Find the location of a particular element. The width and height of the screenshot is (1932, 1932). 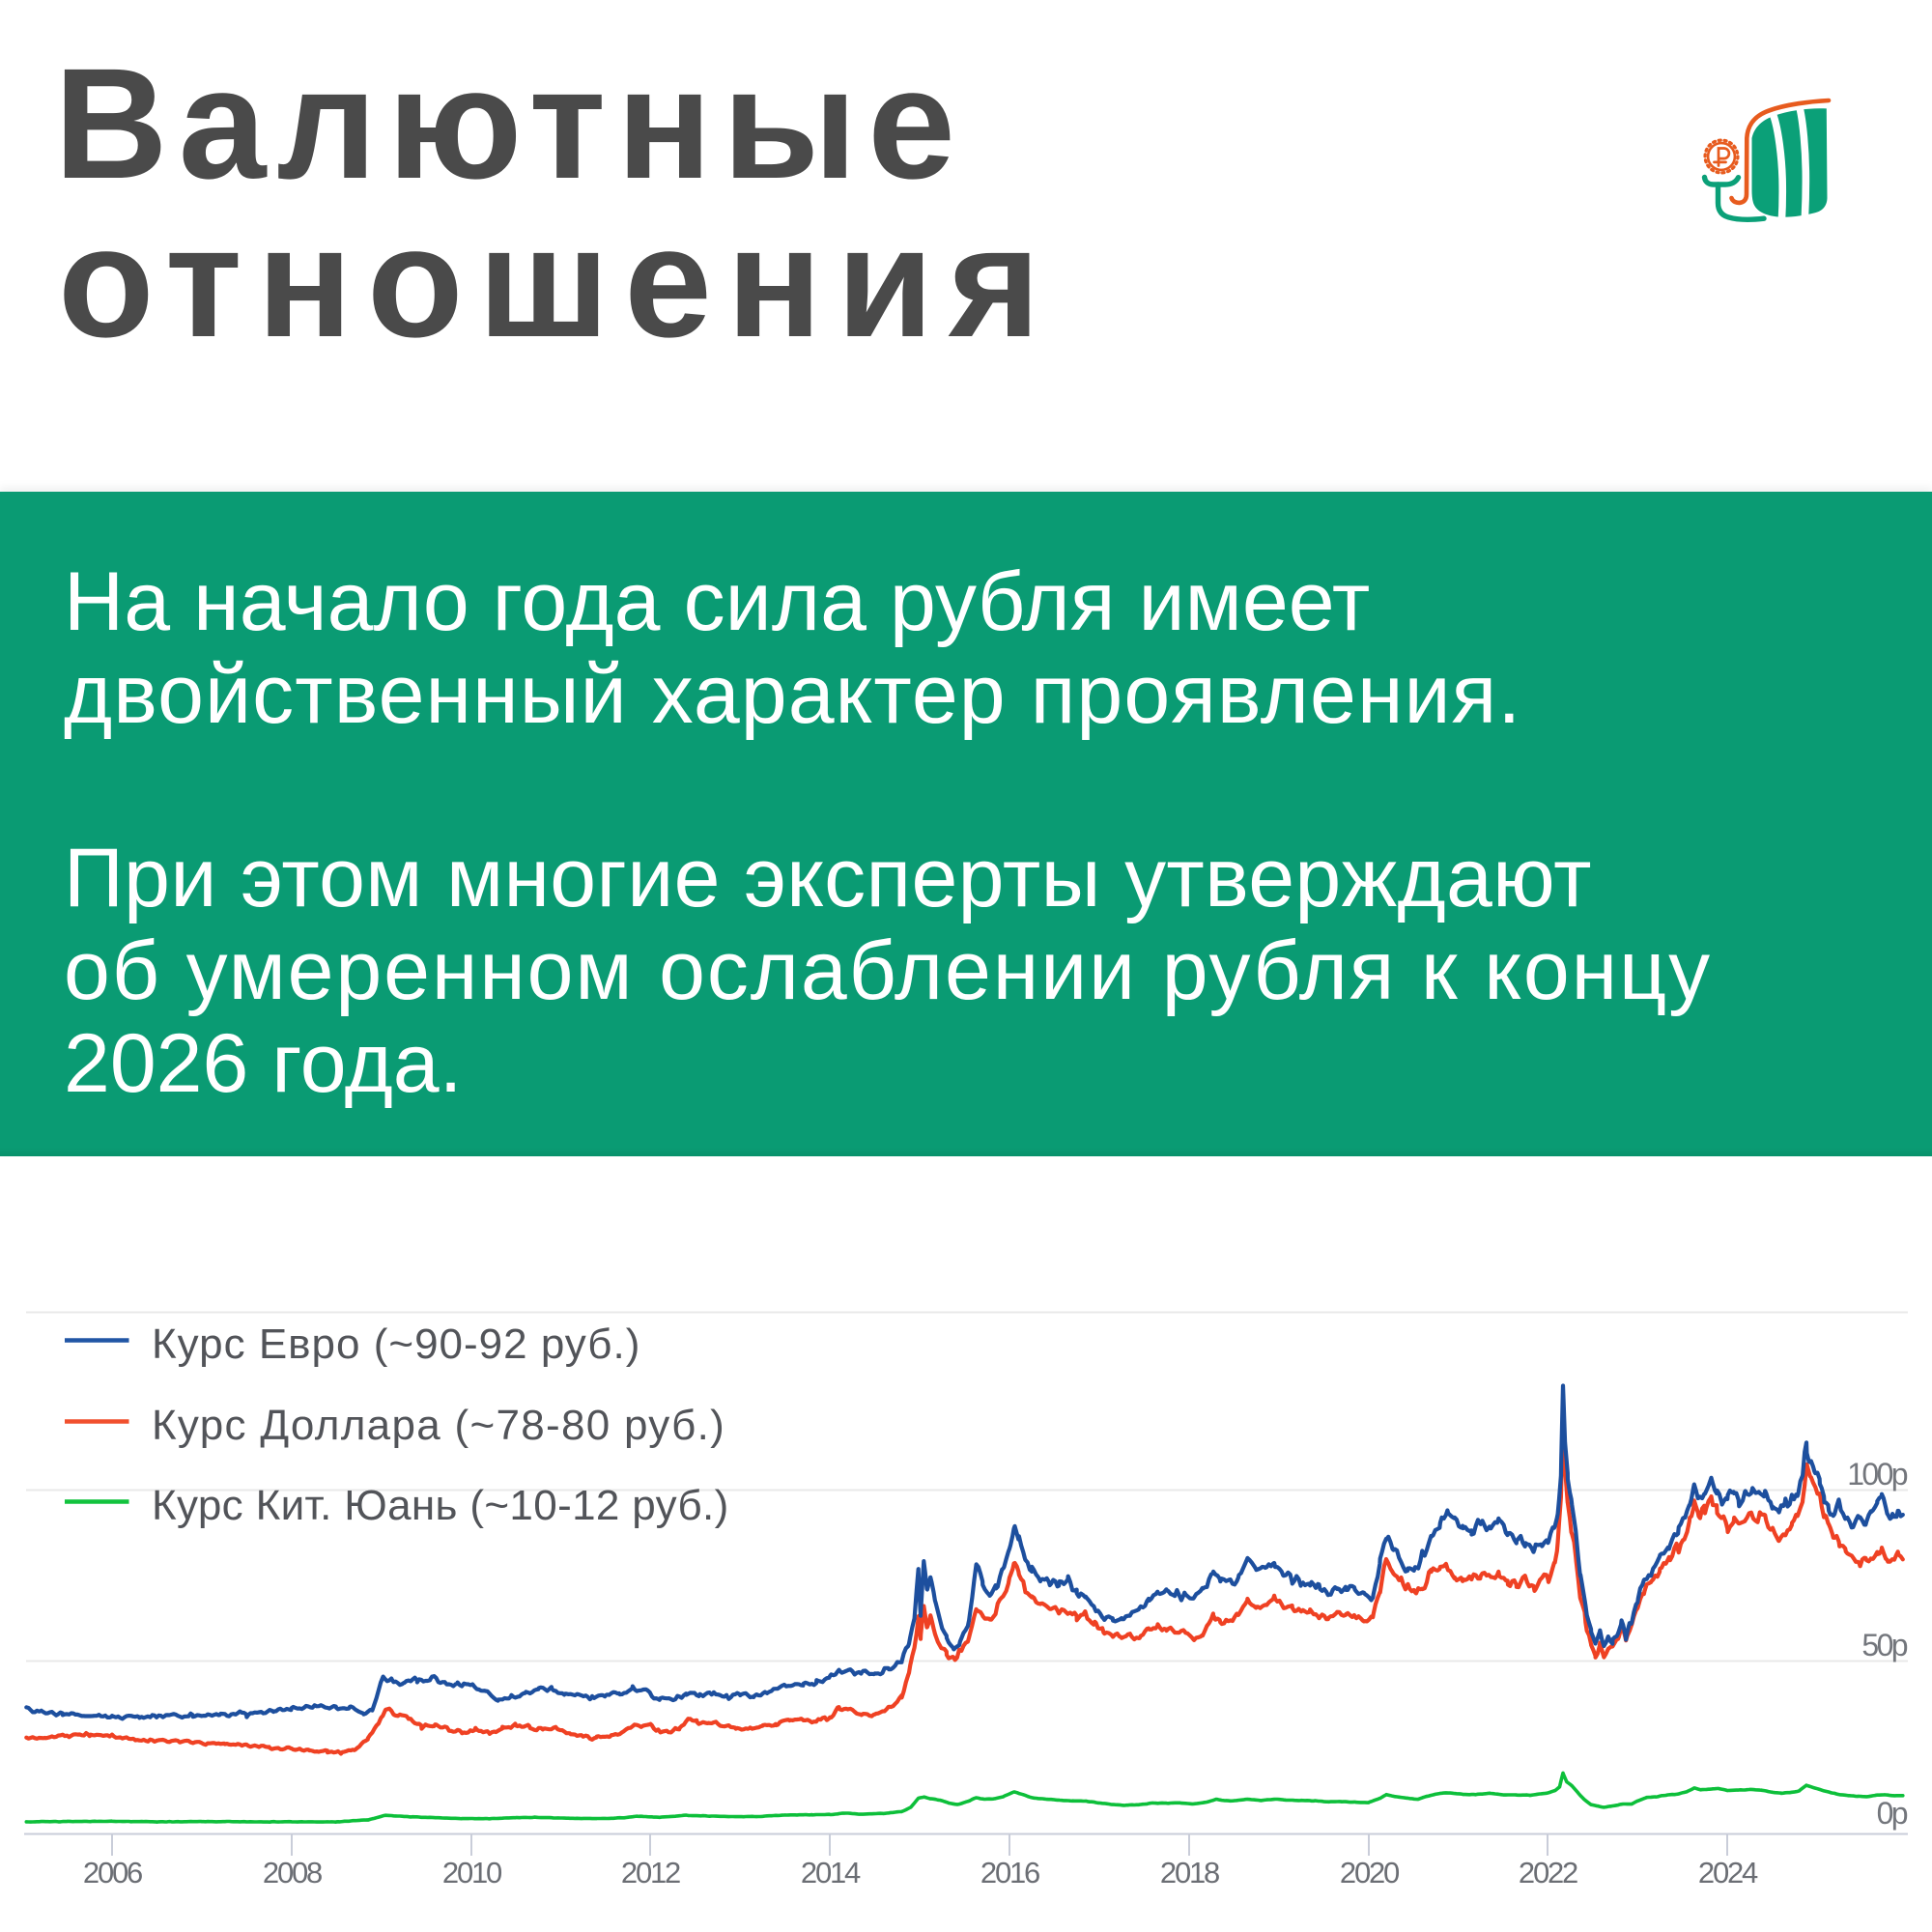

svg-text: Курс Евро (~90-92 руб.) is located at coordinates (396, 1344).